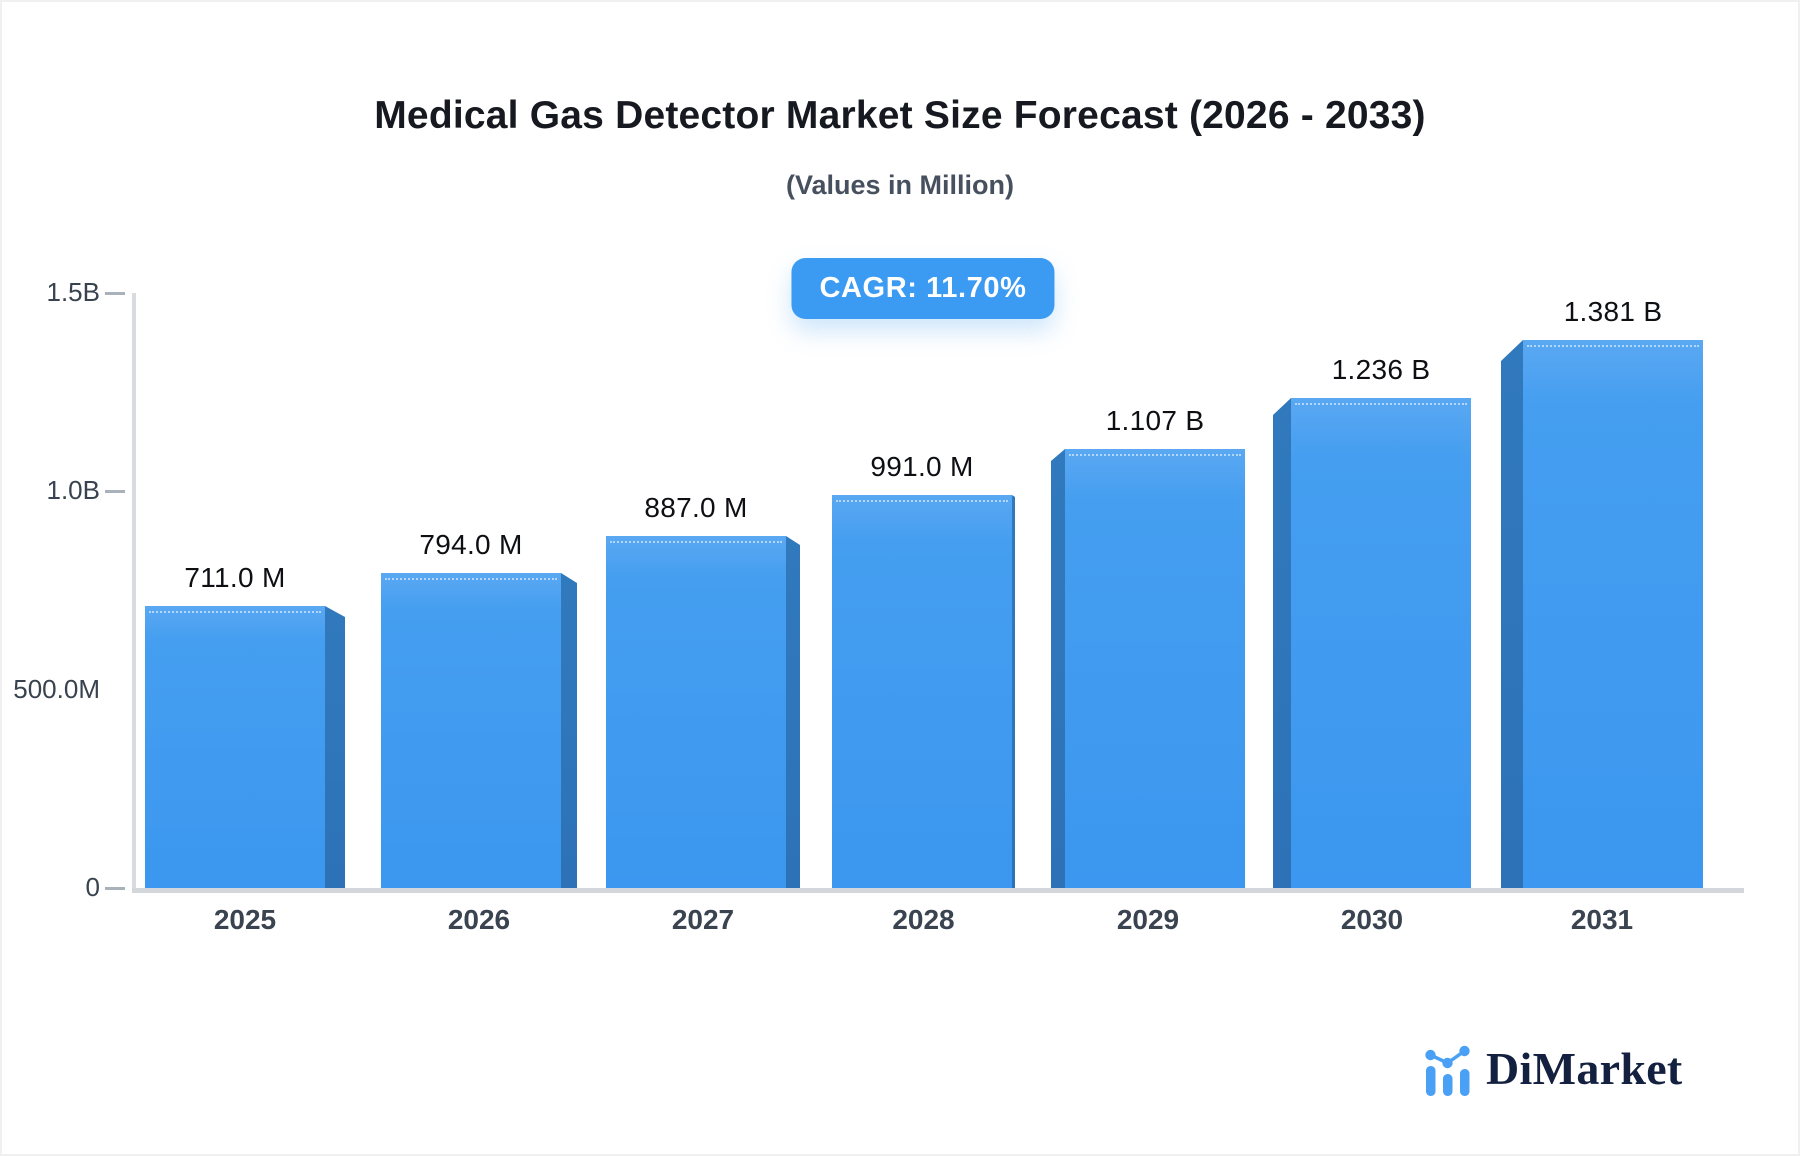 This screenshot has width=1800, height=1156. What do you see at coordinates (471, 544) in the screenshot?
I see `bar-value-label: 794.0 M` at bounding box center [471, 544].